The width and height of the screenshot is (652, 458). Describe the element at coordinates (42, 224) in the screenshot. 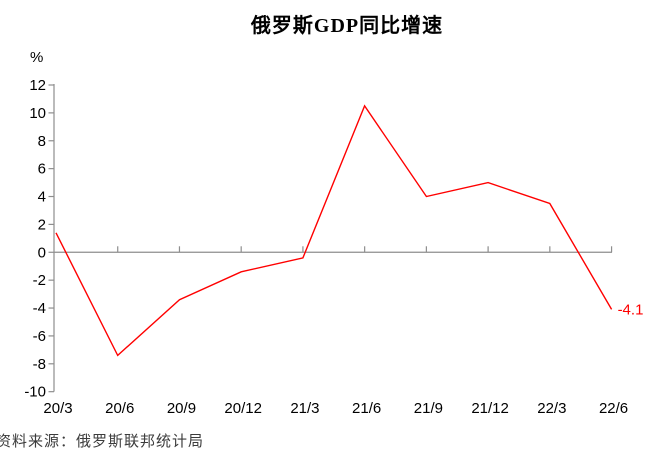

I see `y-tick-label: 2` at that location.